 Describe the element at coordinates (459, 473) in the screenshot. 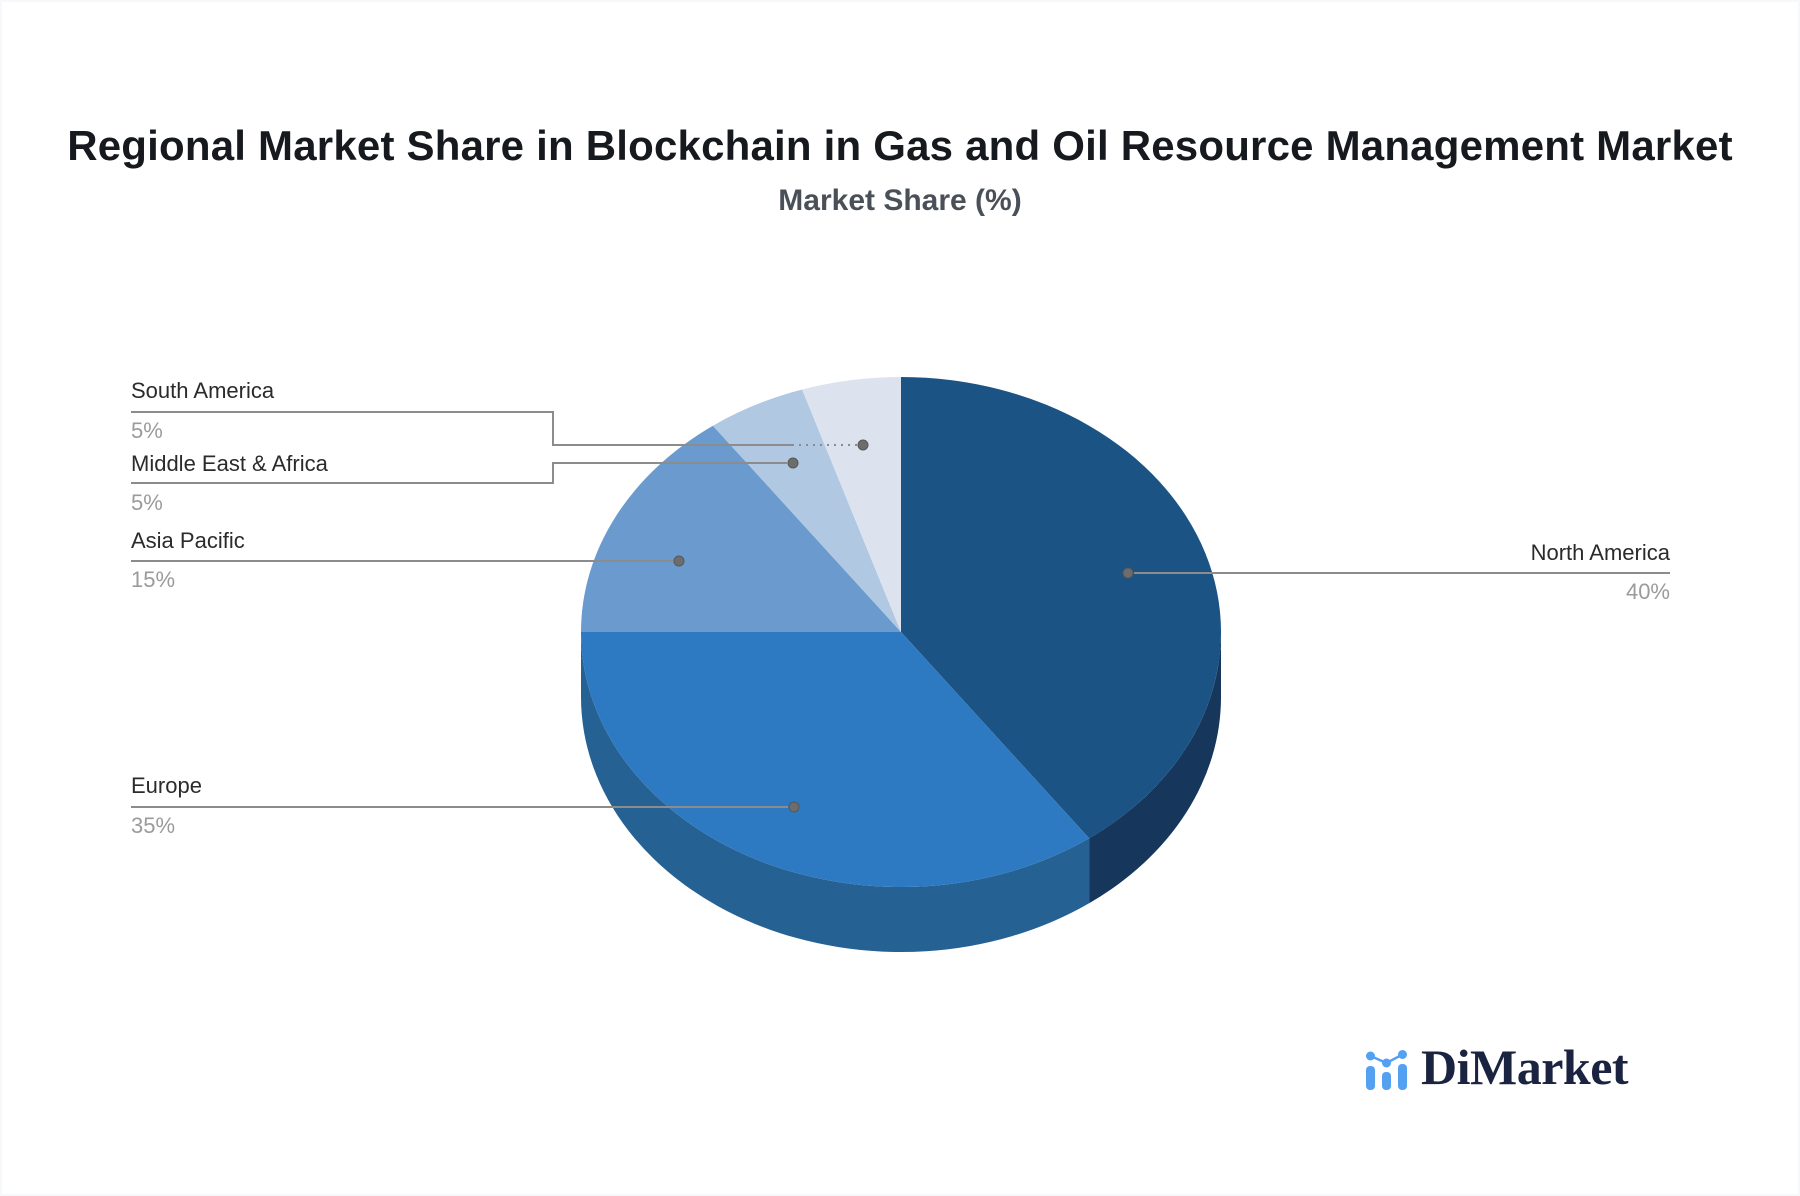

I see `callout-line-middle-east-africa` at that location.